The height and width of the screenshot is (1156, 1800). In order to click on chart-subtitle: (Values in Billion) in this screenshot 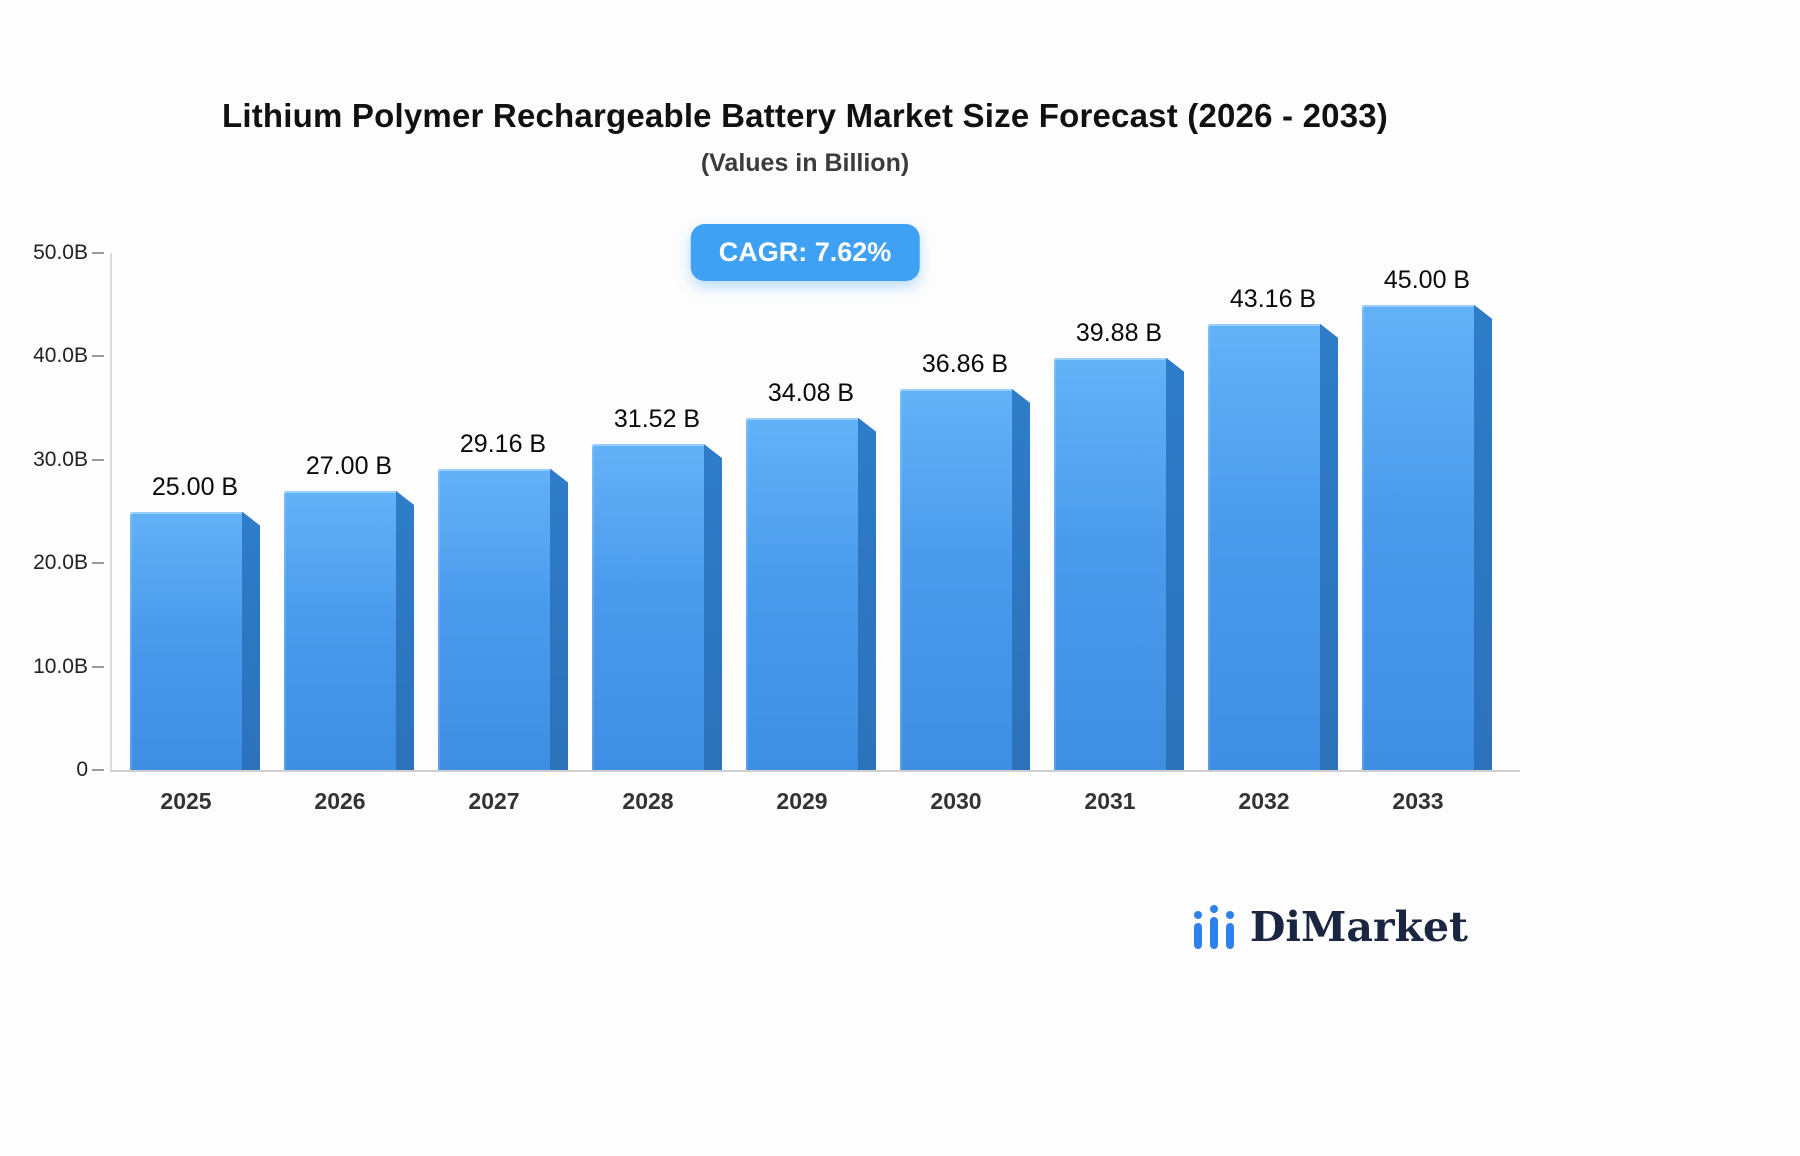, I will do `click(805, 163)`.